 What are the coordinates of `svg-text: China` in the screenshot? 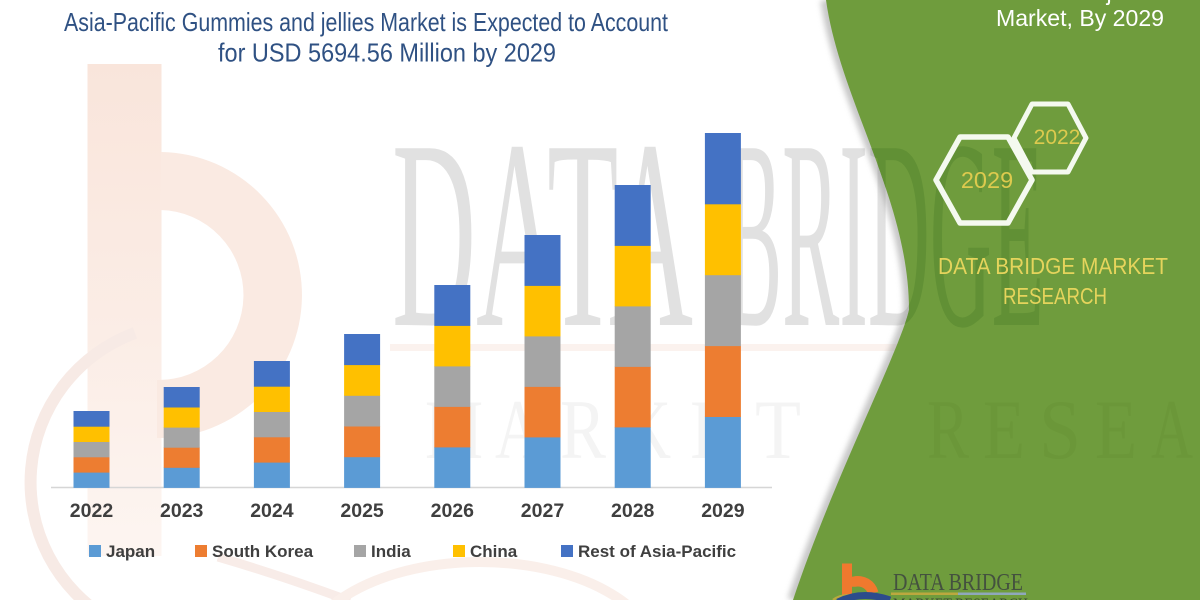 It's located at (494, 551).